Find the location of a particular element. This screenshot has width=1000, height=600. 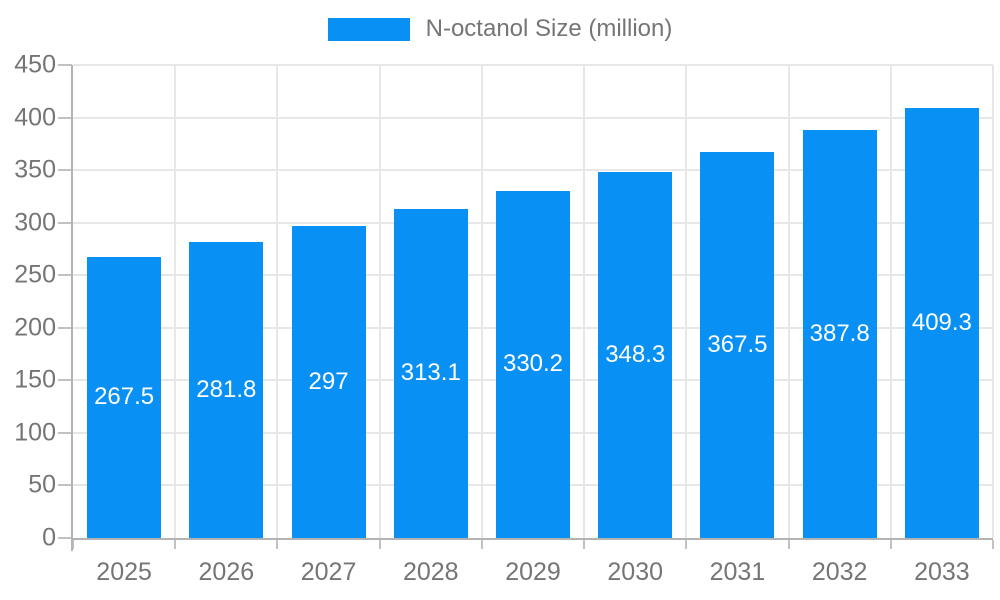

y-axis-tick-label: 350 is located at coordinates (35, 169).